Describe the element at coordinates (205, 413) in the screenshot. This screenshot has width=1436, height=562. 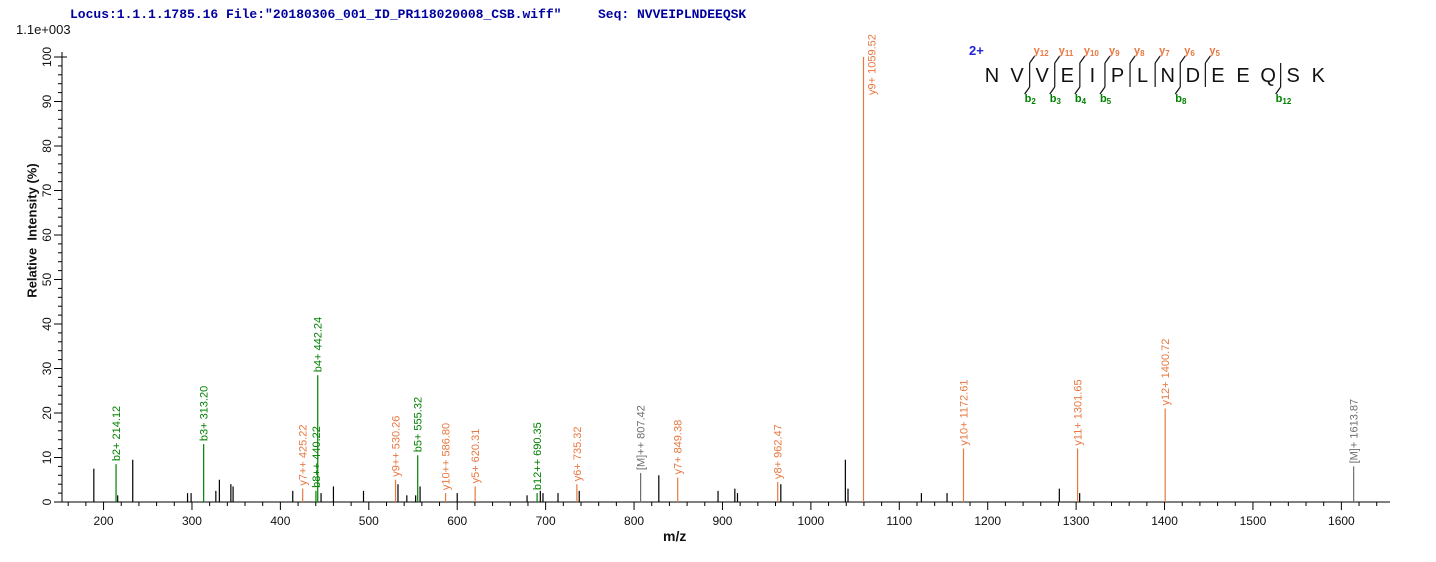
I see `peak-label-b3+: b3+ 313.20` at that location.